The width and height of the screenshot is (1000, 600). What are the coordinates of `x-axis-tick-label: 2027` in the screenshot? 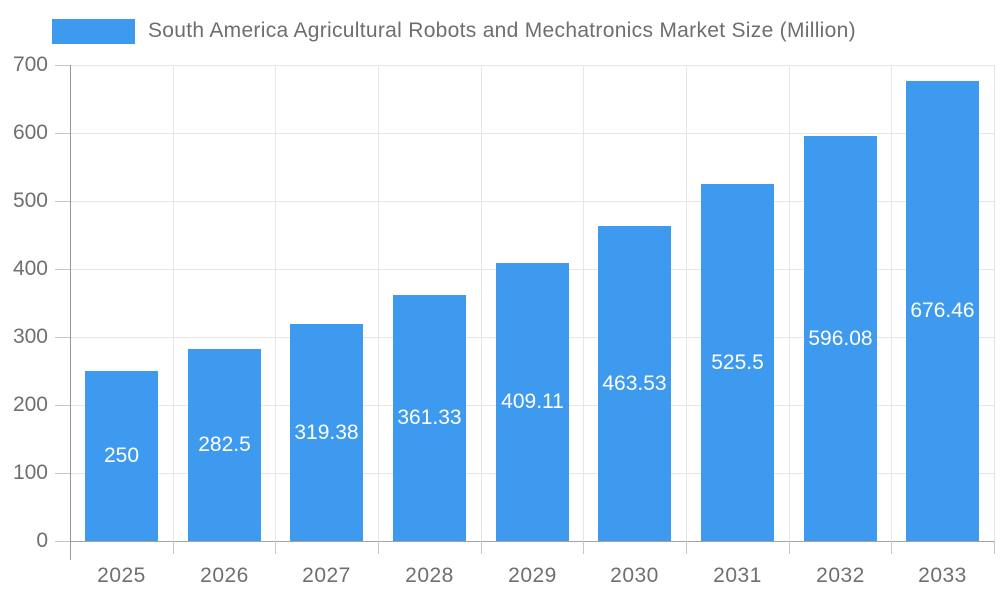 It's located at (326, 575).